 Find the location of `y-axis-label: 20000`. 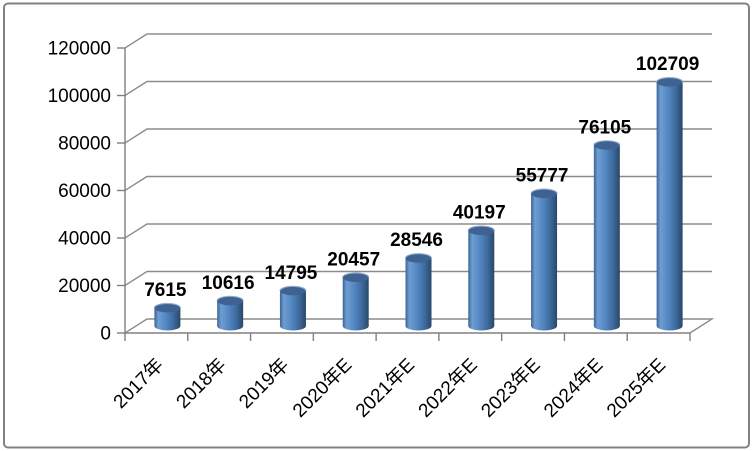

y-axis-label: 20000 is located at coordinates (84, 286).